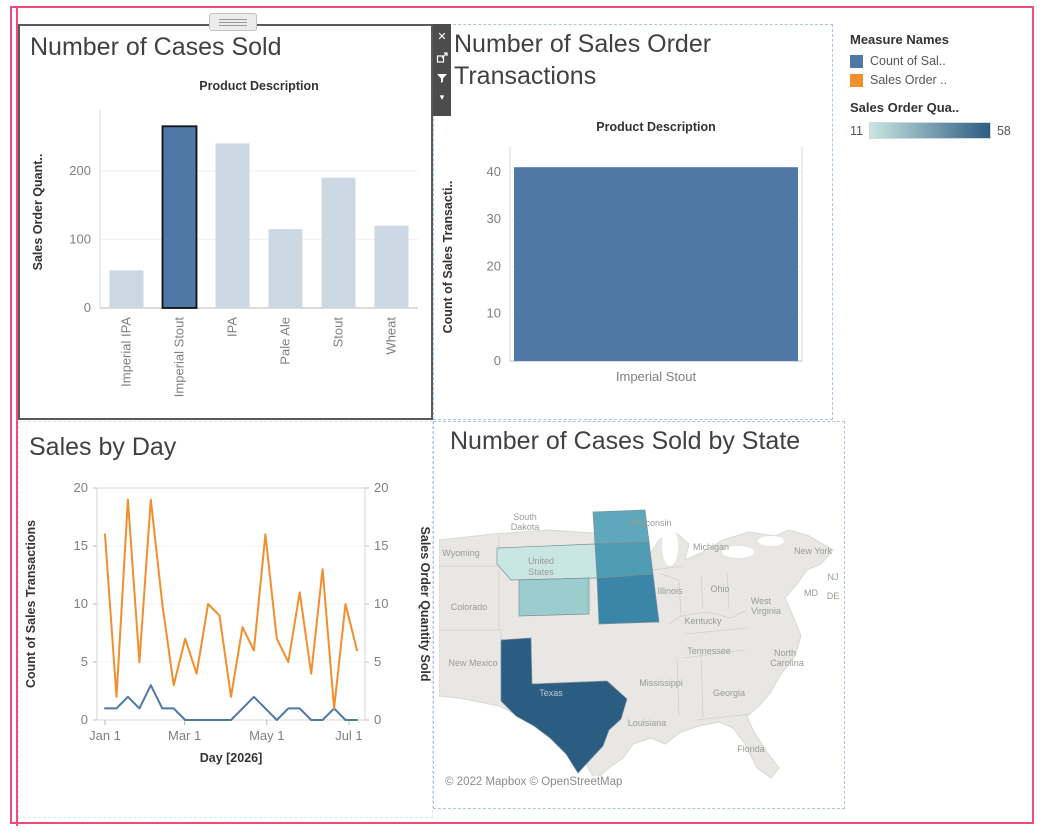 The image size is (1045, 834). I want to click on svg-text: 40, so click(494, 171).